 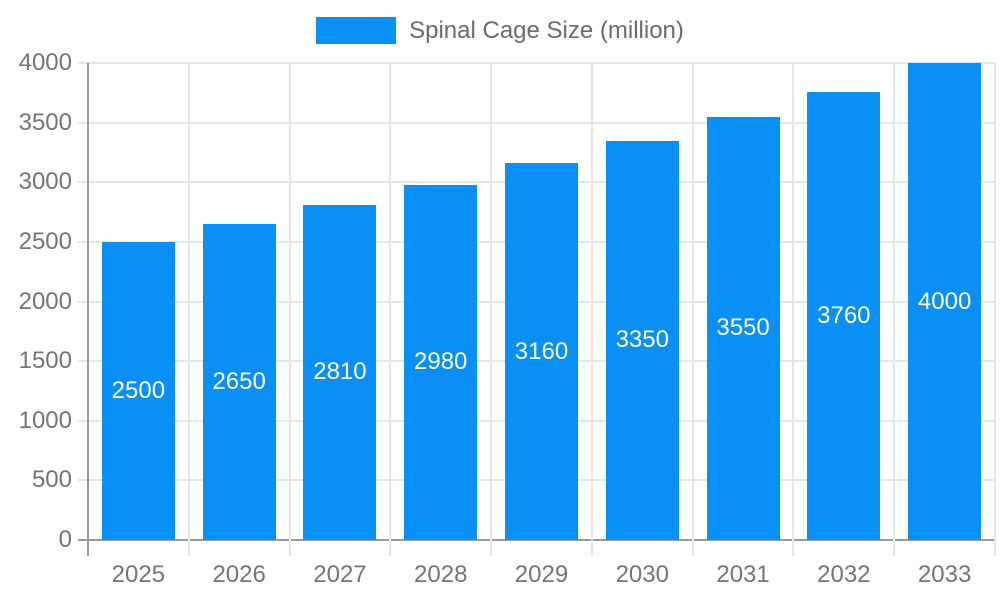 I want to click on x-tick-label: 2029, so click(x=541, y=574).